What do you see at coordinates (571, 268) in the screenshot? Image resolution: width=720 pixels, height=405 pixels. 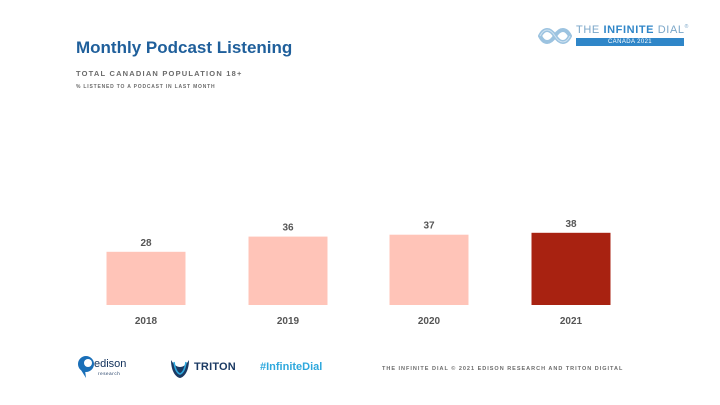 I see `bar-2021` at bounding box center [571, 268].